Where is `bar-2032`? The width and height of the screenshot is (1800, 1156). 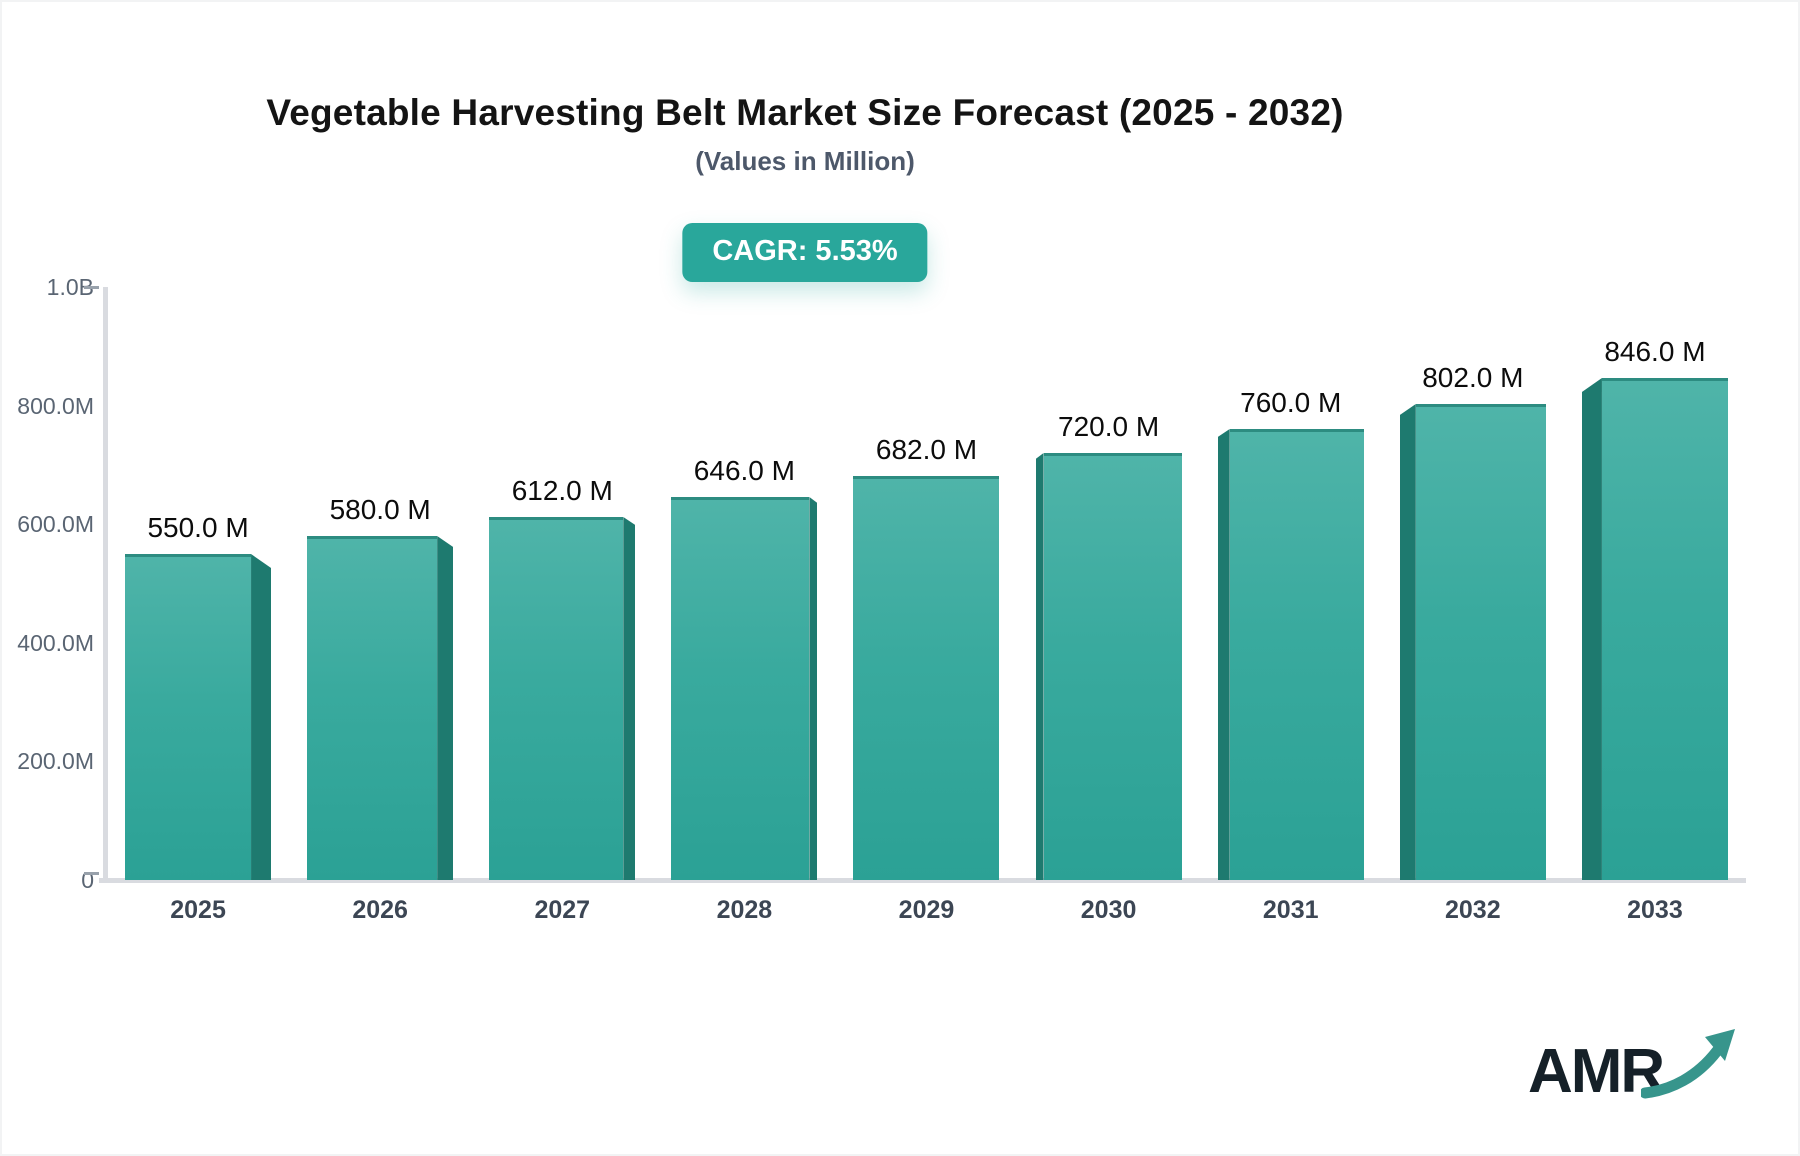 bar-2032 is located at coordinates (1472, 642).